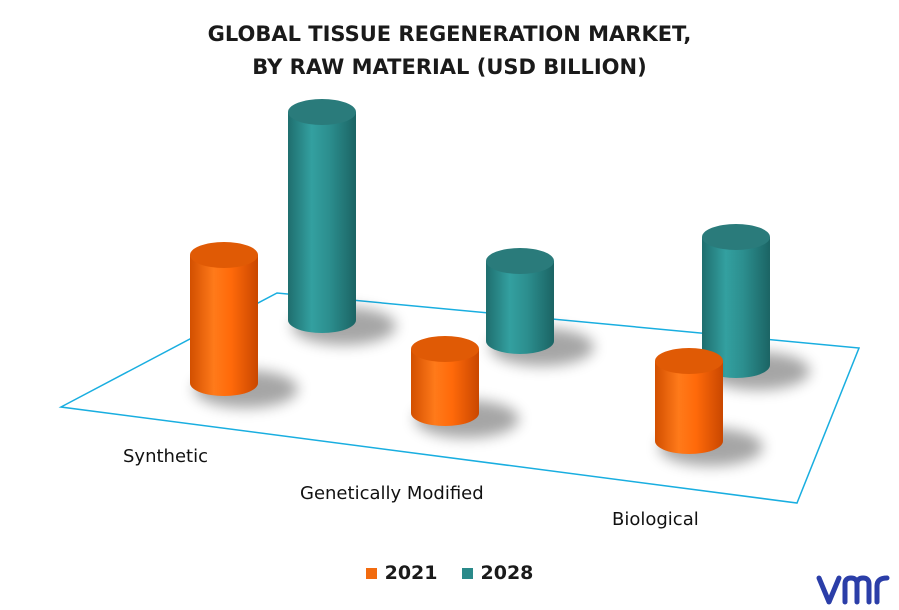  What do you see at coordinates (165, 456) in the screenshot?
I see `category-label-0: Synthetic` at bounding box center [165, 456].